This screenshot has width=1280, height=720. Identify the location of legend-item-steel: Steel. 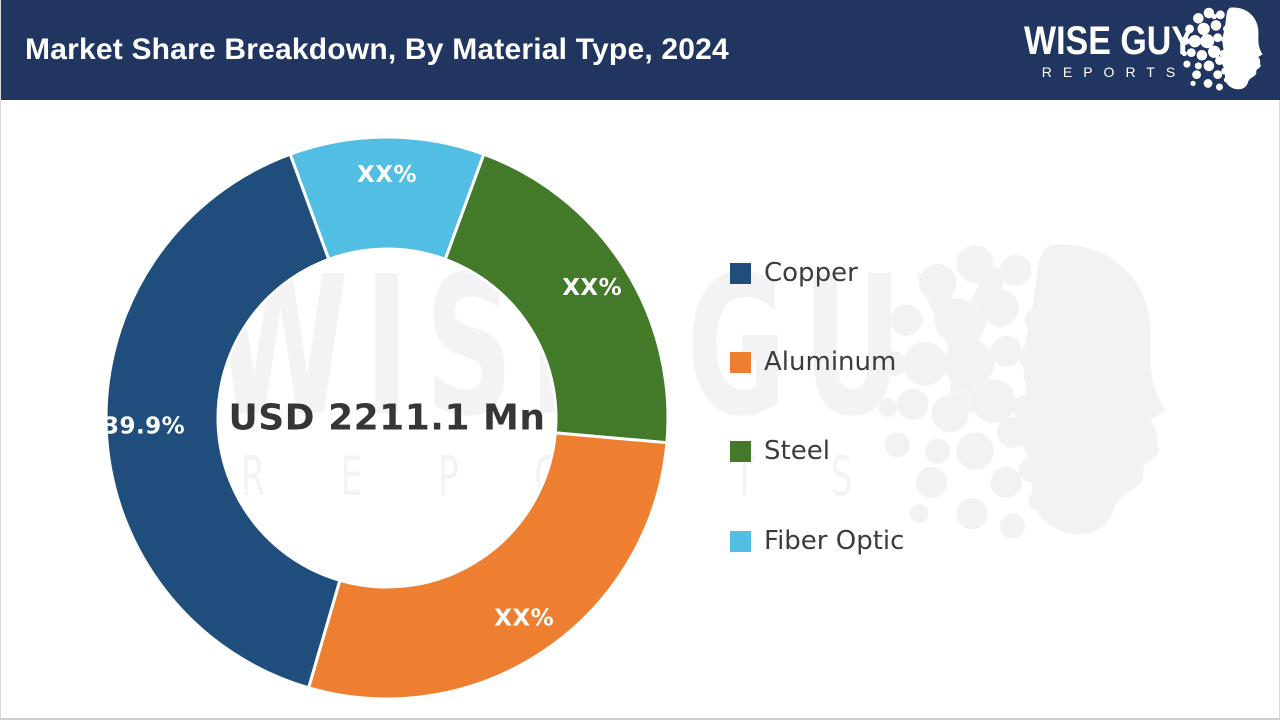
(817, 451).